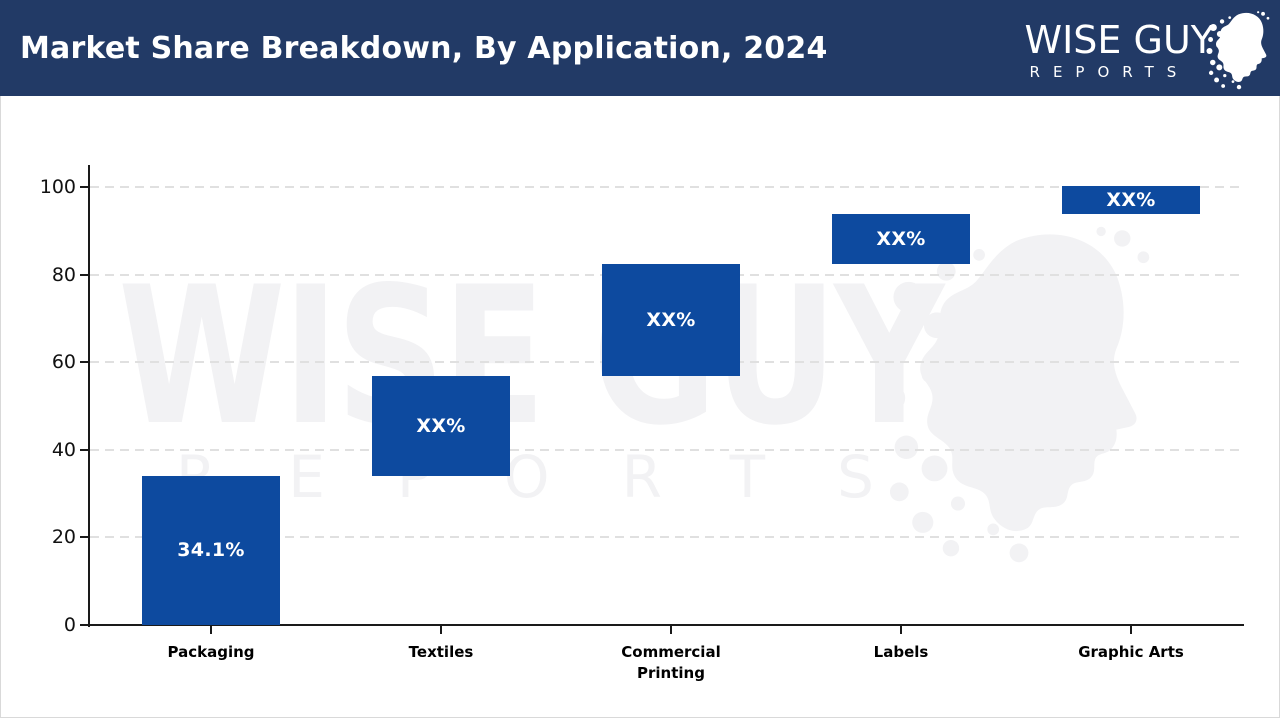 The width and height of the screenshot is (1280, 720). I want to click on y-tick-label-100: 100, so click(57, 187).